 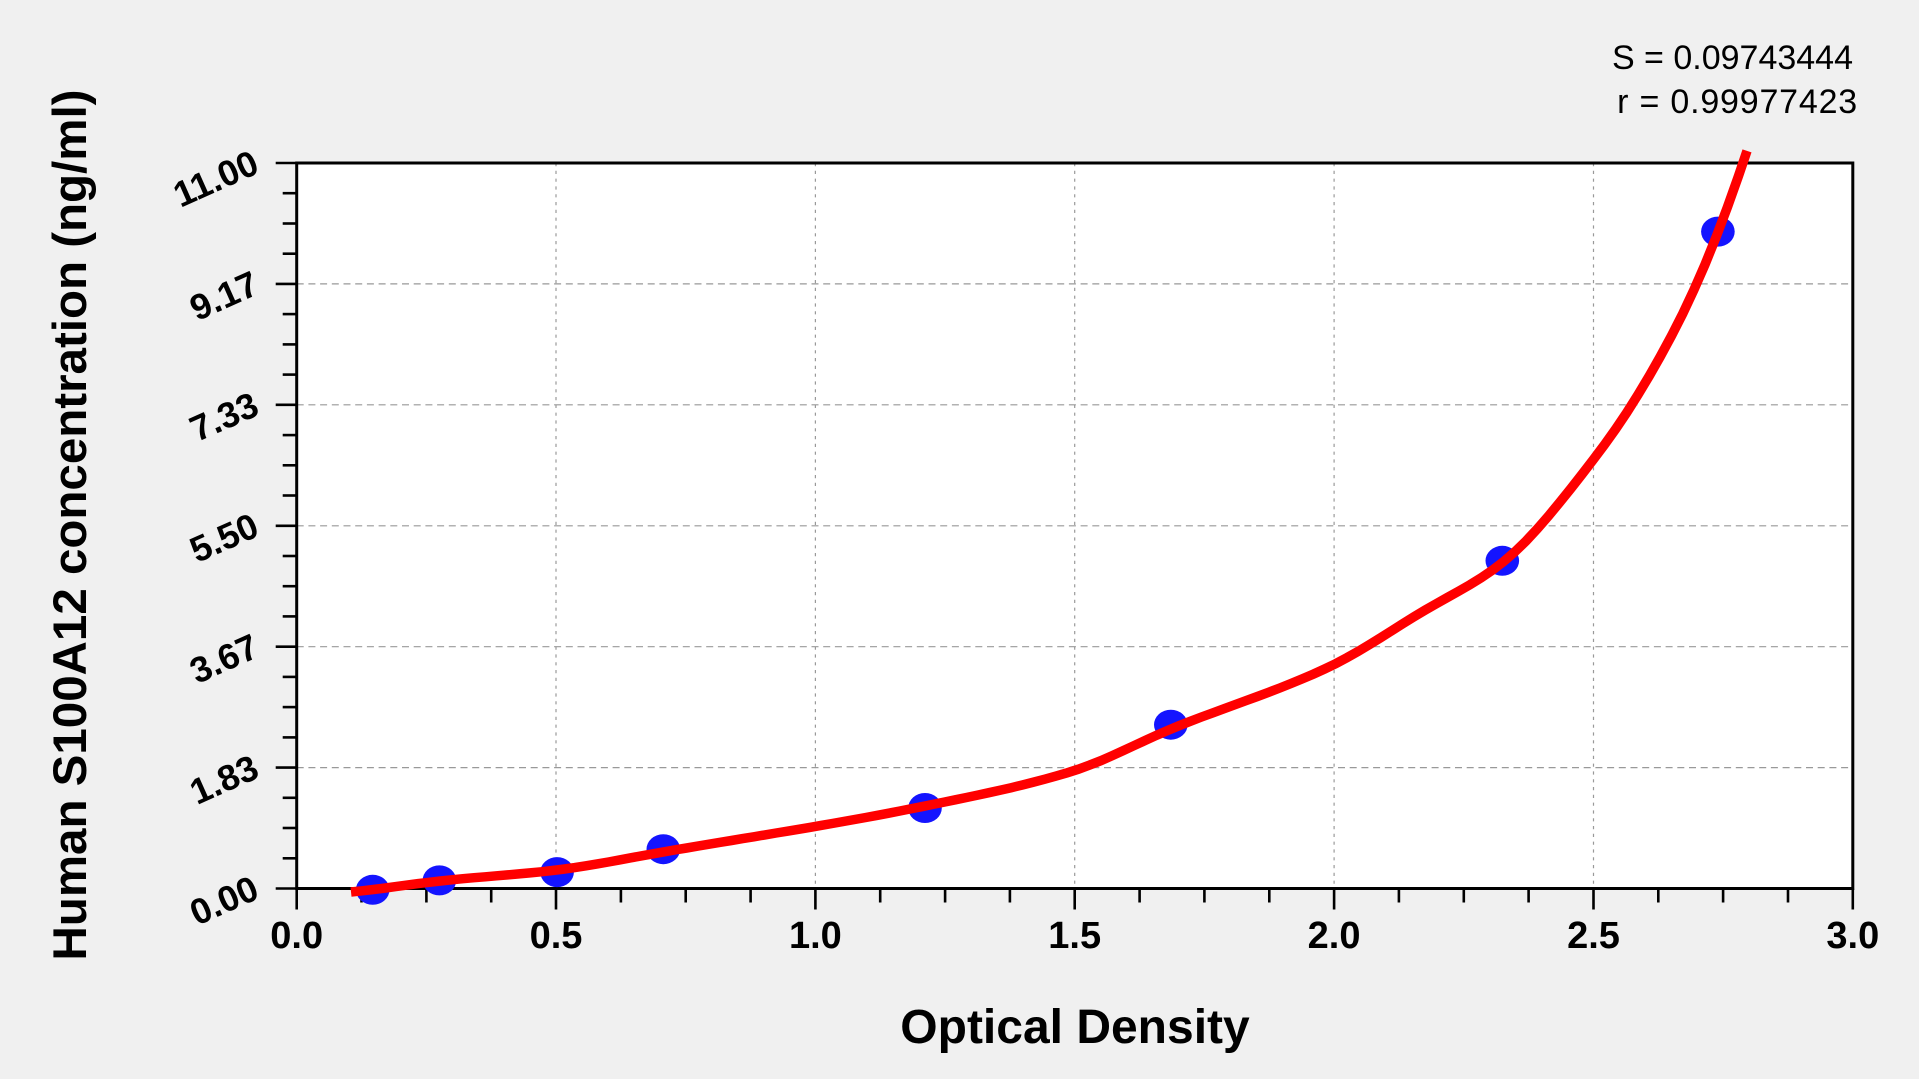 I want to click on svg-text: 2.0, so click(x=1334, y=936).